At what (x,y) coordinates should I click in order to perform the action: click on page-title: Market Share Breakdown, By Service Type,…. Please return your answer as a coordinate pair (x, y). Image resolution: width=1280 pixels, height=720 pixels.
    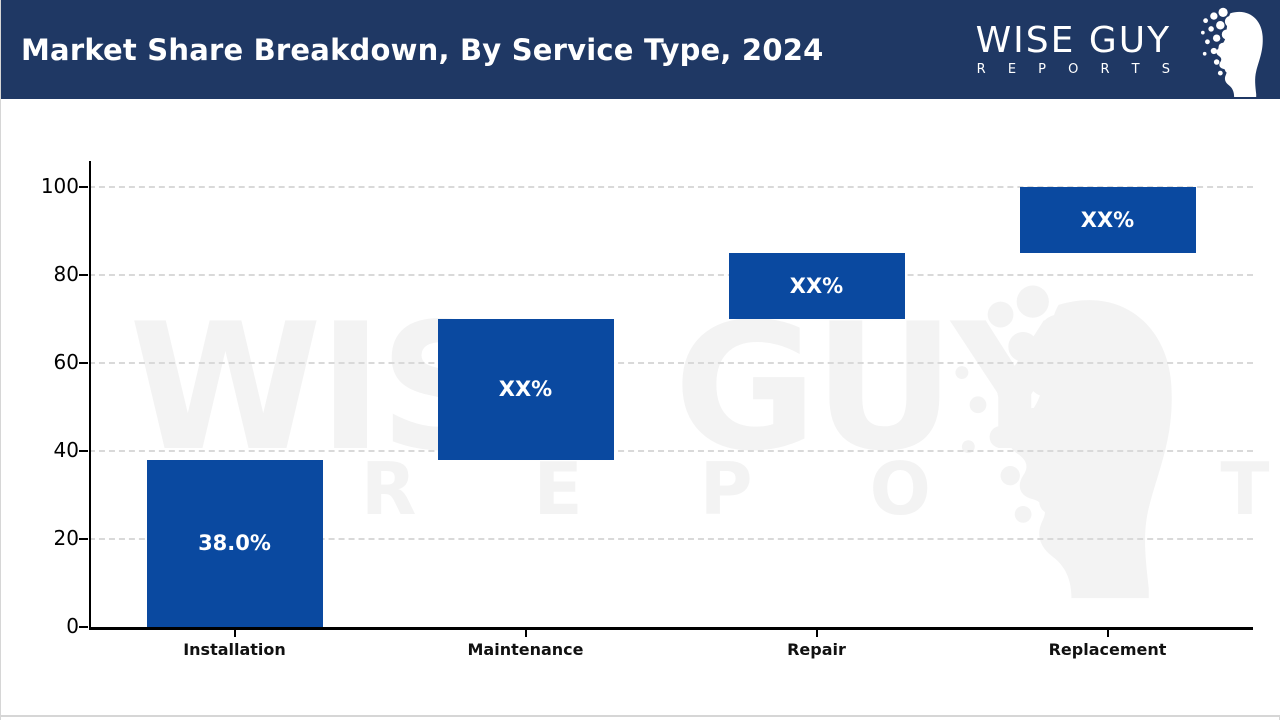
    Looking at the image, I should click on (422, 49).